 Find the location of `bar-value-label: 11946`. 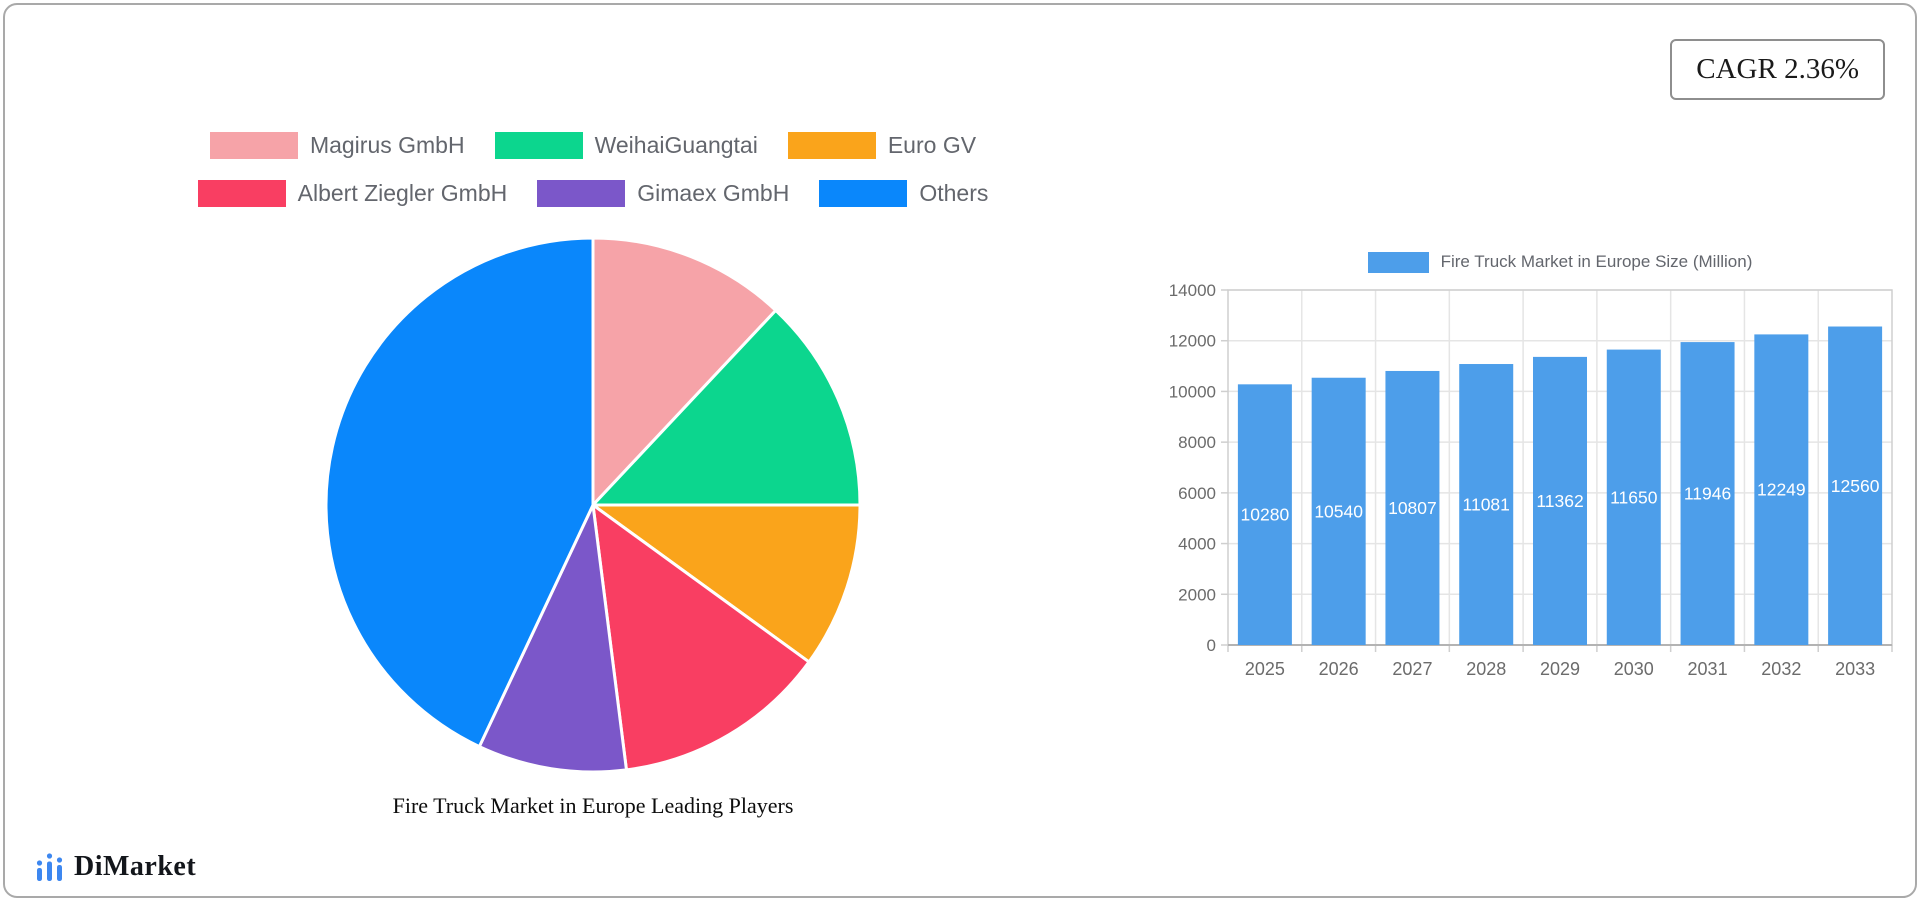

bar-value-label: 11946 is located at coordinates (1707, 494).